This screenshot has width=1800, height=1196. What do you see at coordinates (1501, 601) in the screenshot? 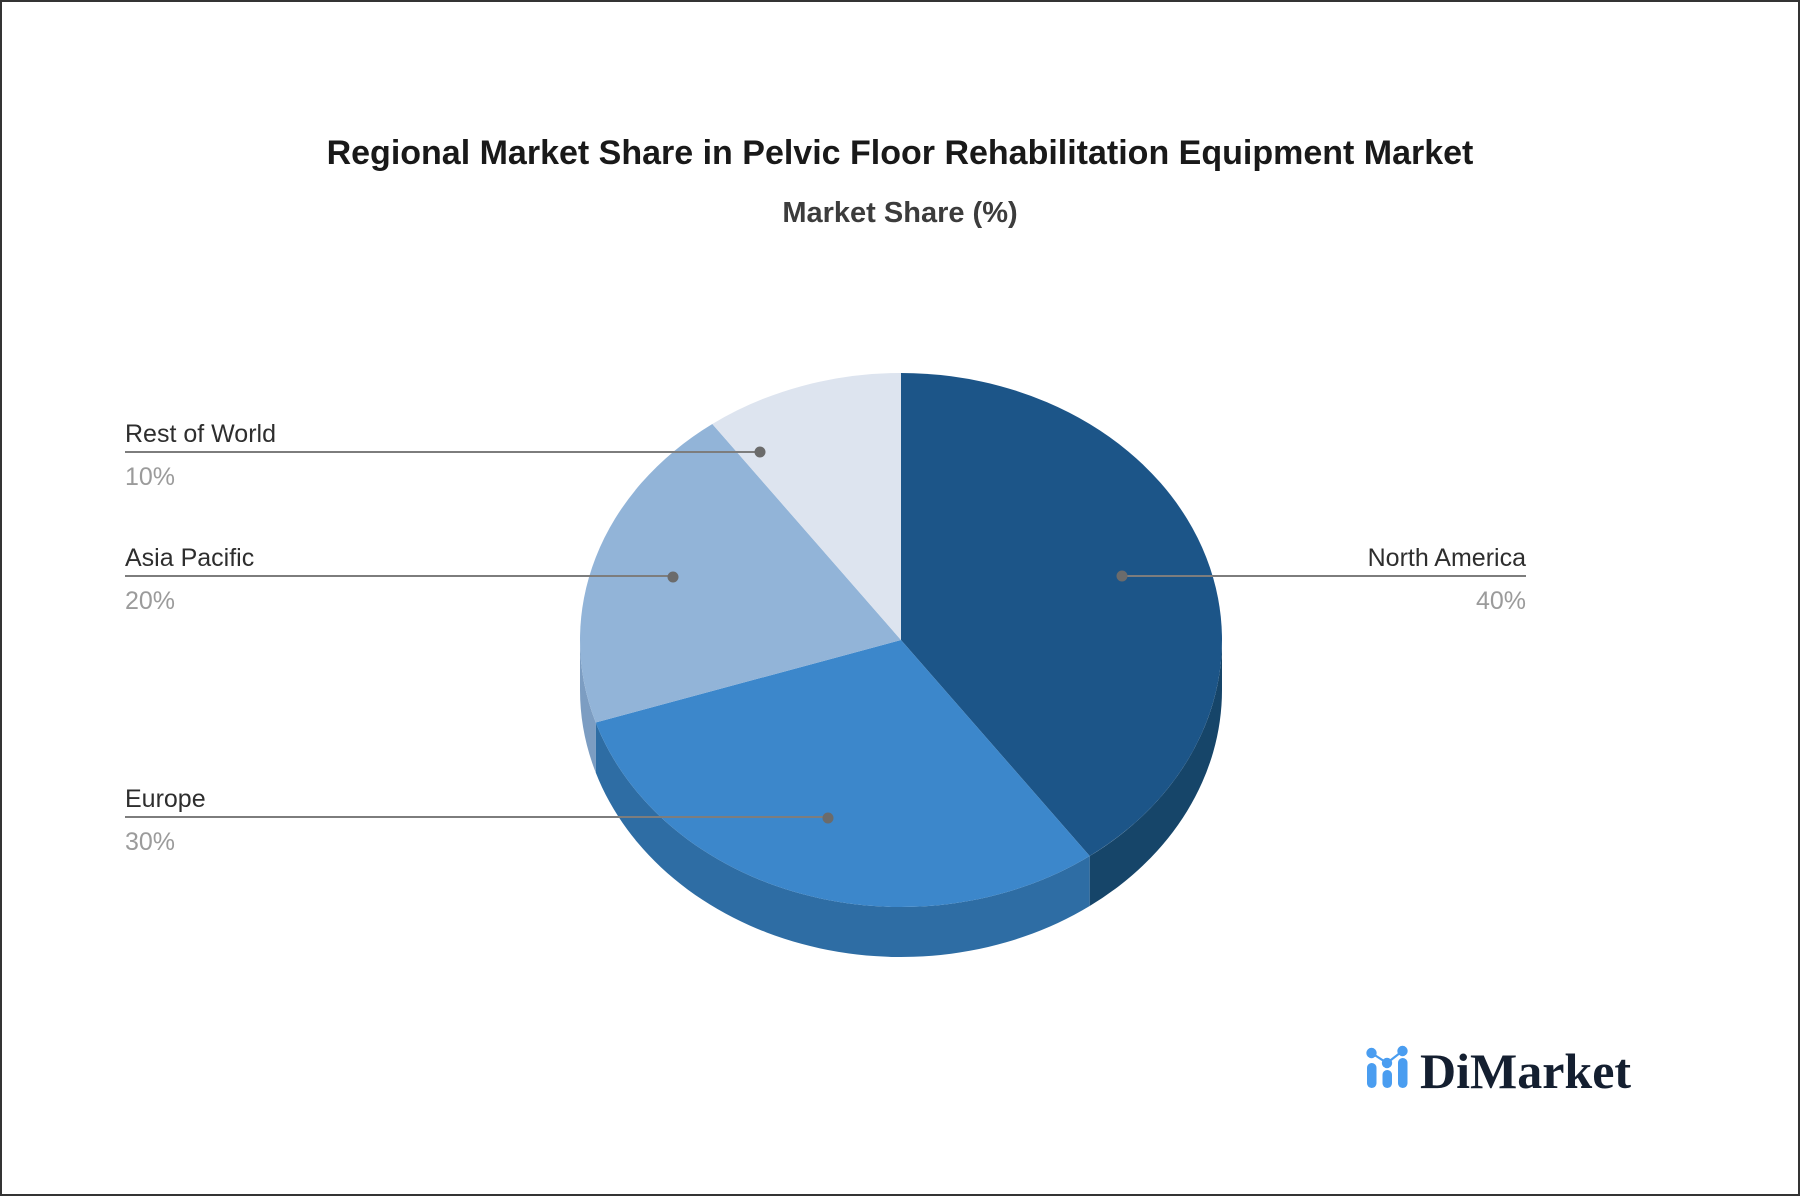
I see `slice-percent-north-america: 40%` at bounding box center [1501, 601].